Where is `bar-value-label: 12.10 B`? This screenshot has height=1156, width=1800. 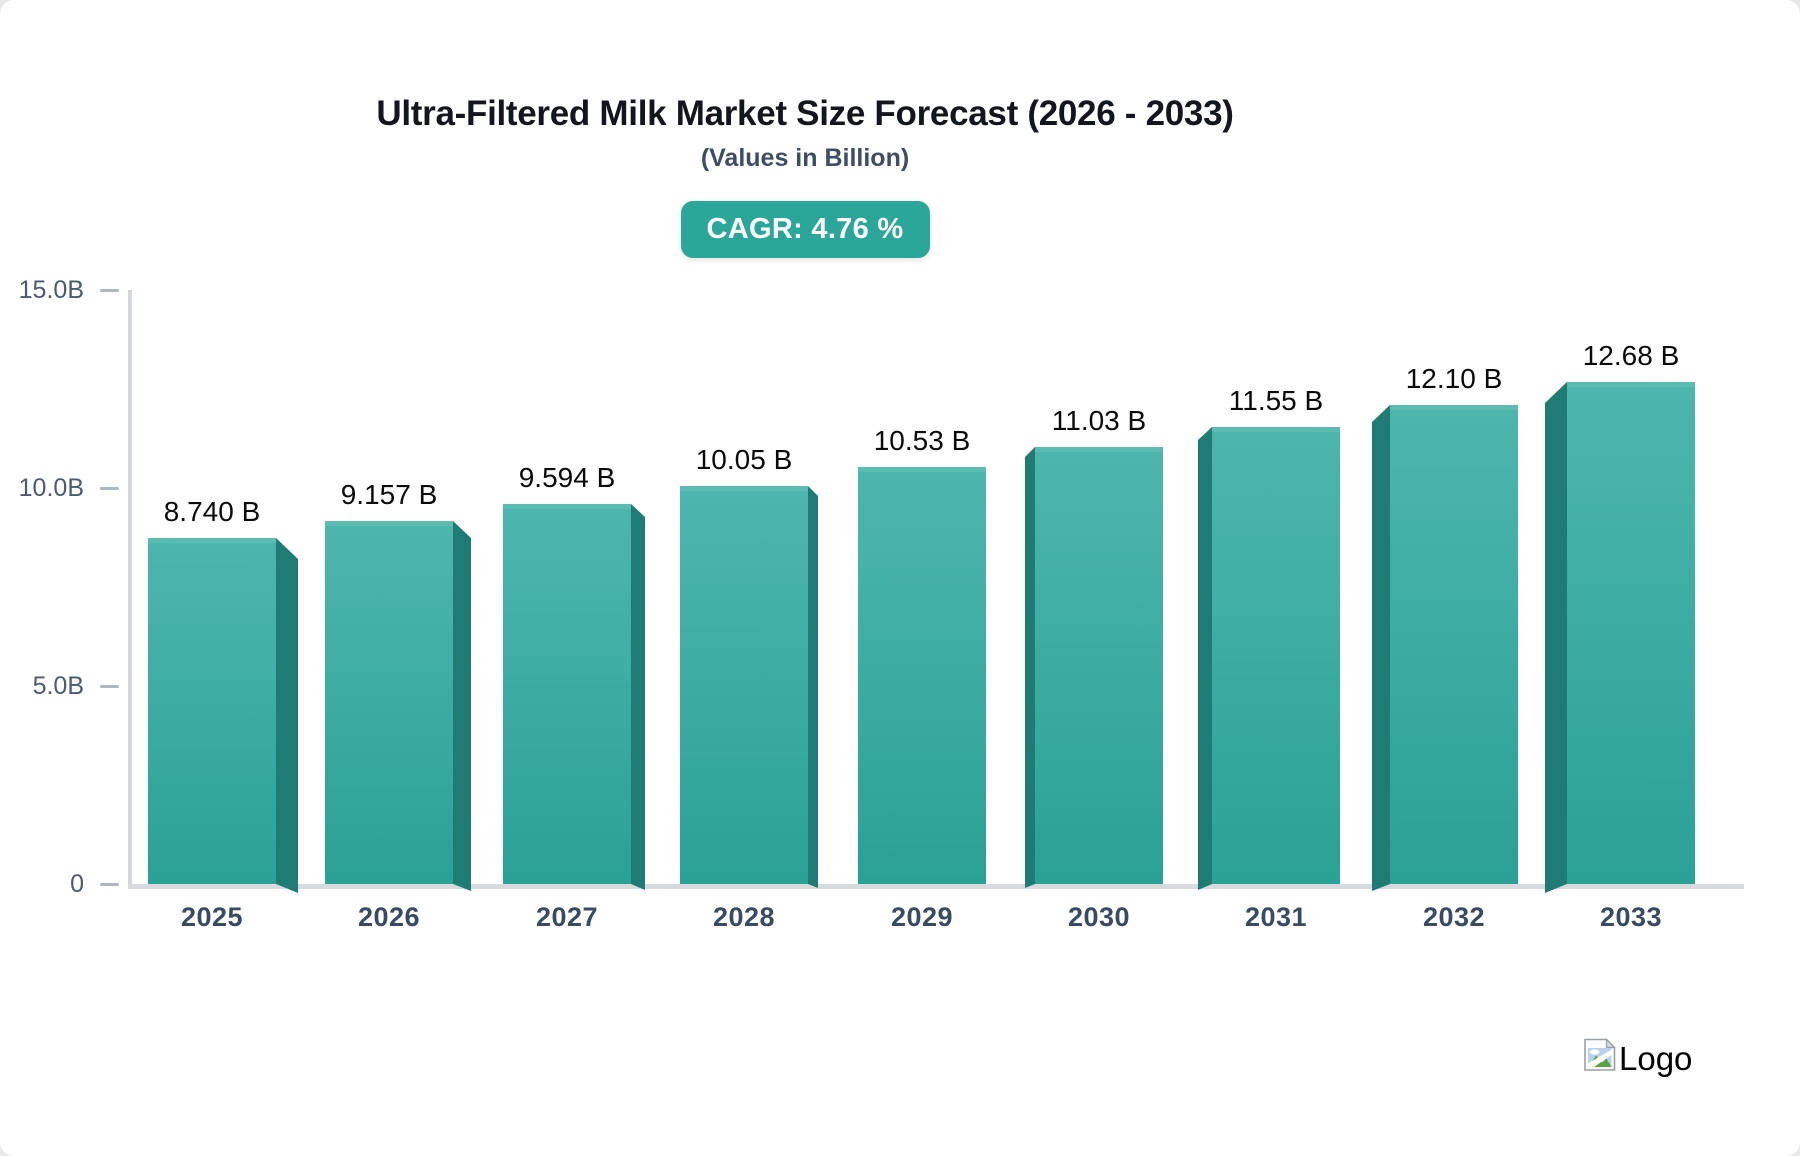
bar-value-label: 12.10 B is located at coordinates (1454, 378).